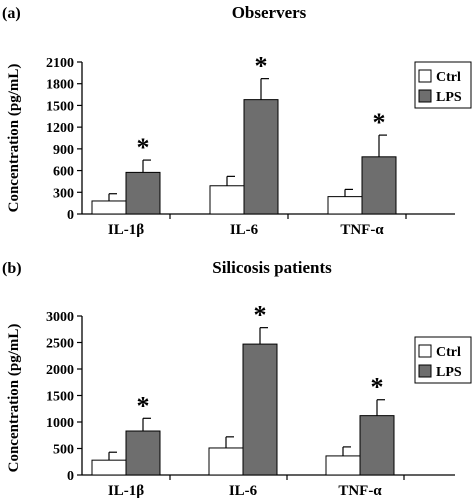 The width and height of the screenshot is (474, 498). What do you see at coordinates (60, 128) in the screenshot?
I see `y-tick-label: 1200` at bounding box center [60, 128].